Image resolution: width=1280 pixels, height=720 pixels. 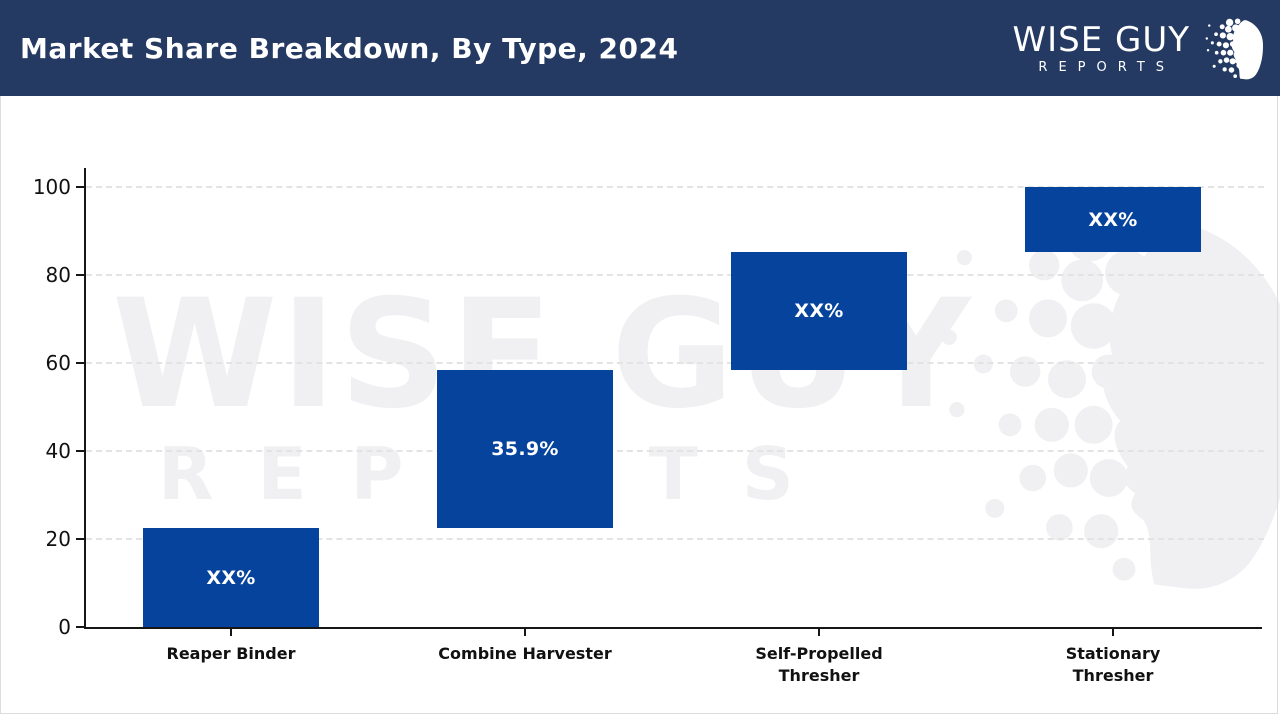 I want to click on bar-2: 35.9%, so click(x=525, y=449).